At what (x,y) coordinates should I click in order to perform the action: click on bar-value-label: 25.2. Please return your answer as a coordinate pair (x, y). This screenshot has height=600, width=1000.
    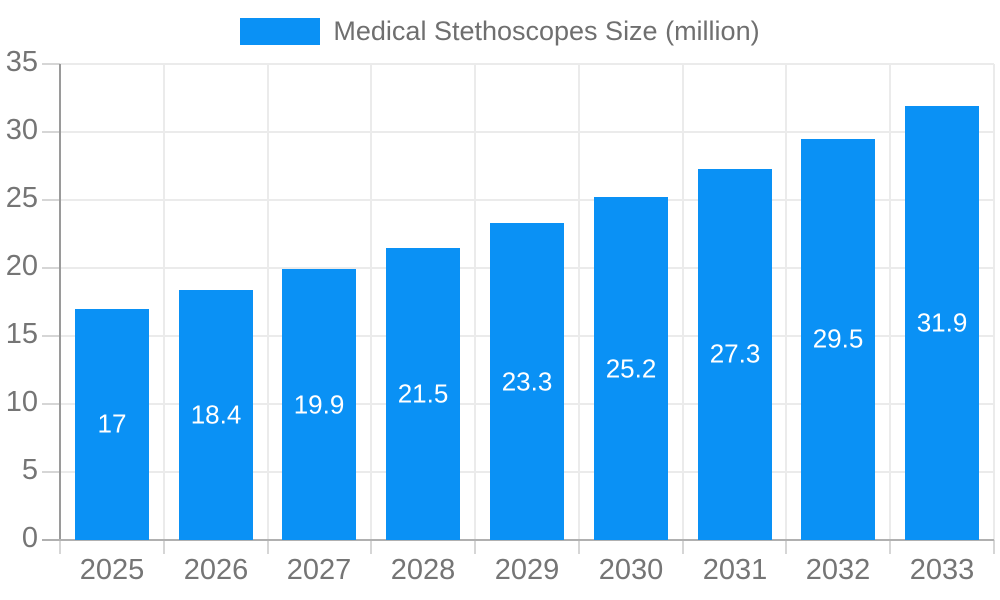
    Looking at the image, I should click on (631, 368).